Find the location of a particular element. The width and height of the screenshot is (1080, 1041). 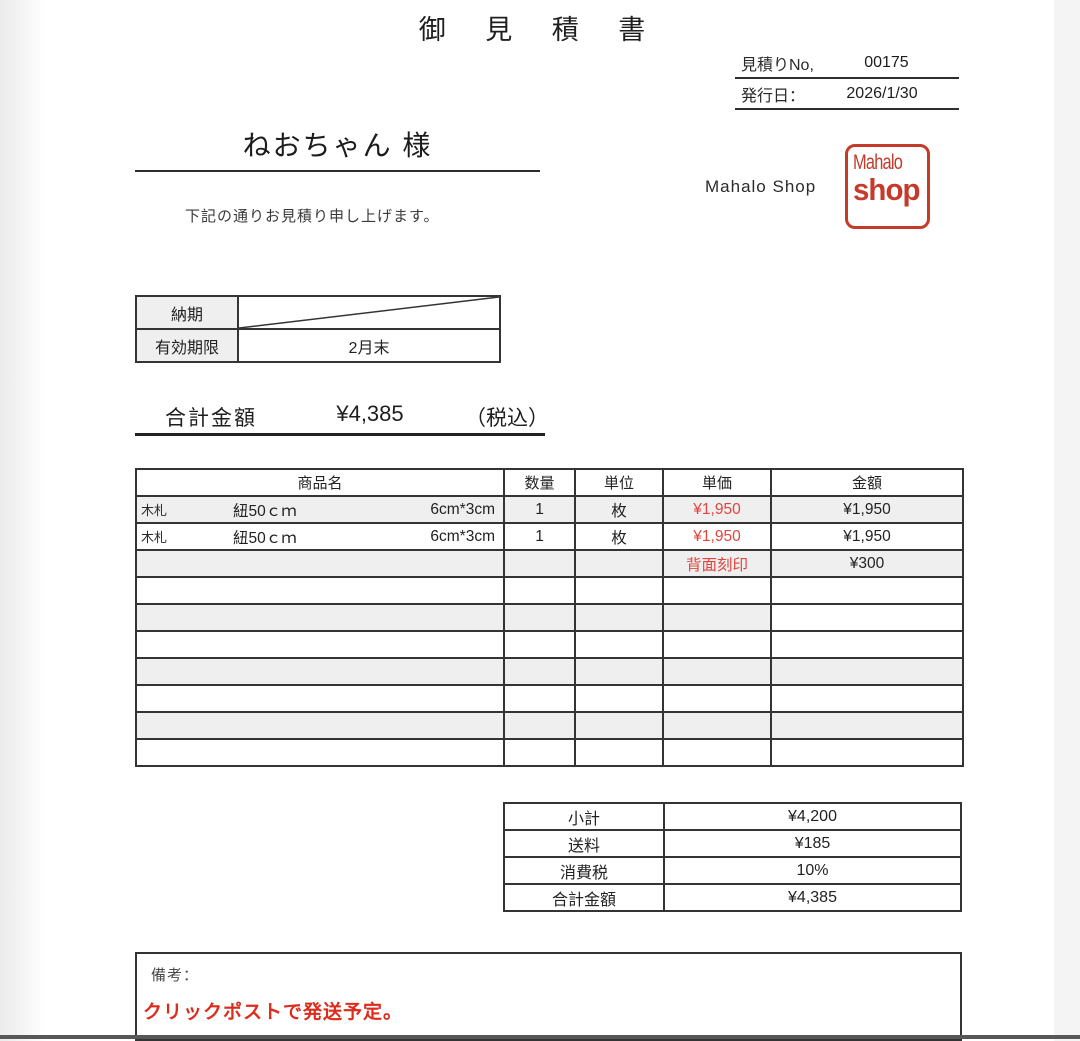

tax-label: 消費税 is located at coordinates (584, 870).